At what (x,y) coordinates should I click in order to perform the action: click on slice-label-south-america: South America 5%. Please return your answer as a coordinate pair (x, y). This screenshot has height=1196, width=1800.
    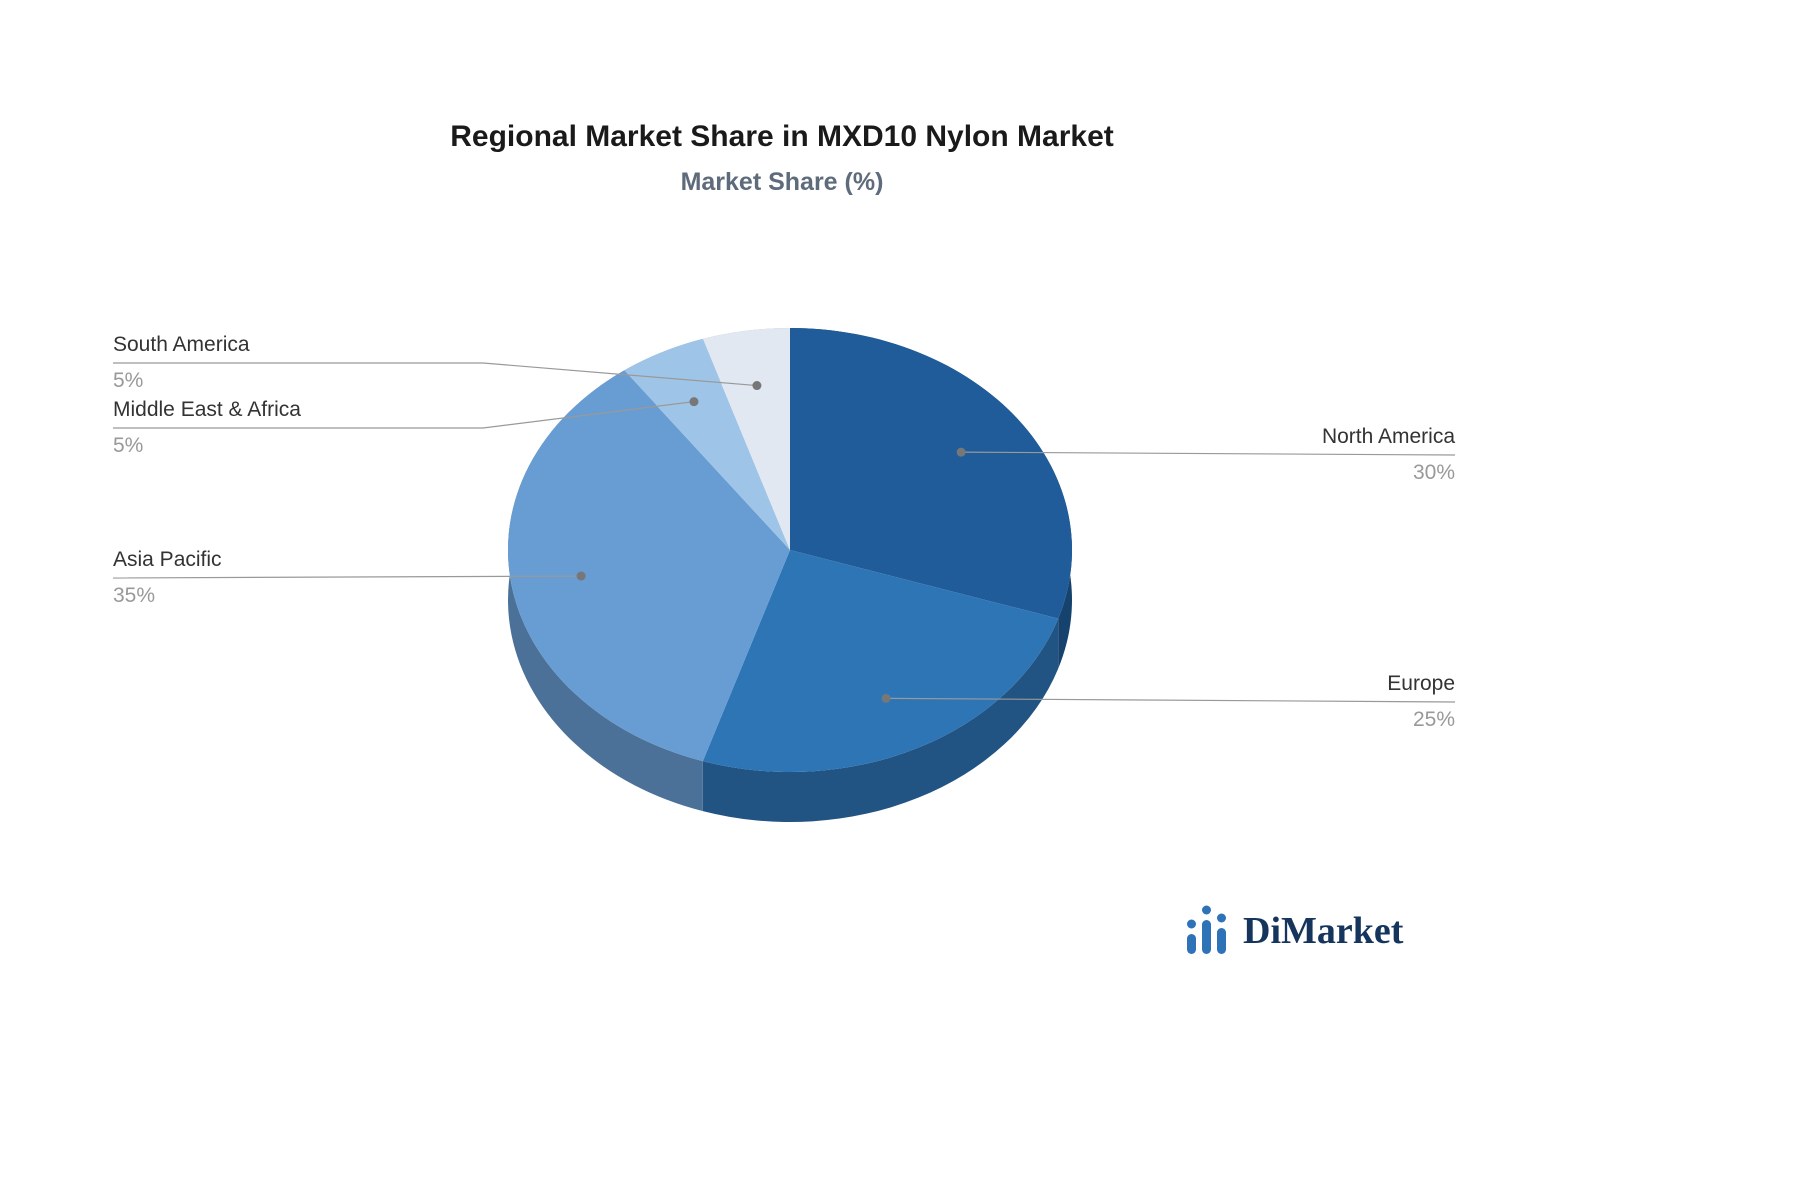
    Looking at the image, I should click on (181, 363).